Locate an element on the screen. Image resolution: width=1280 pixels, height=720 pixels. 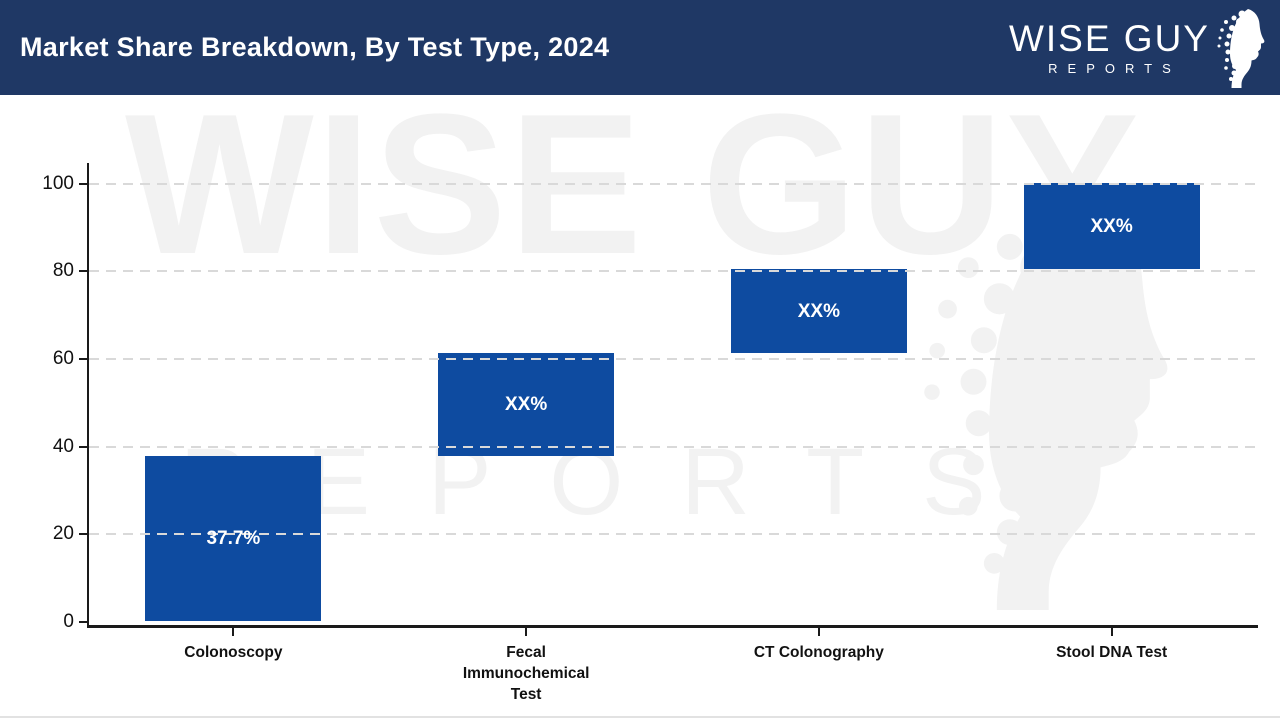
y-tick-label-40: 40 is located at coordinates (63, 446).